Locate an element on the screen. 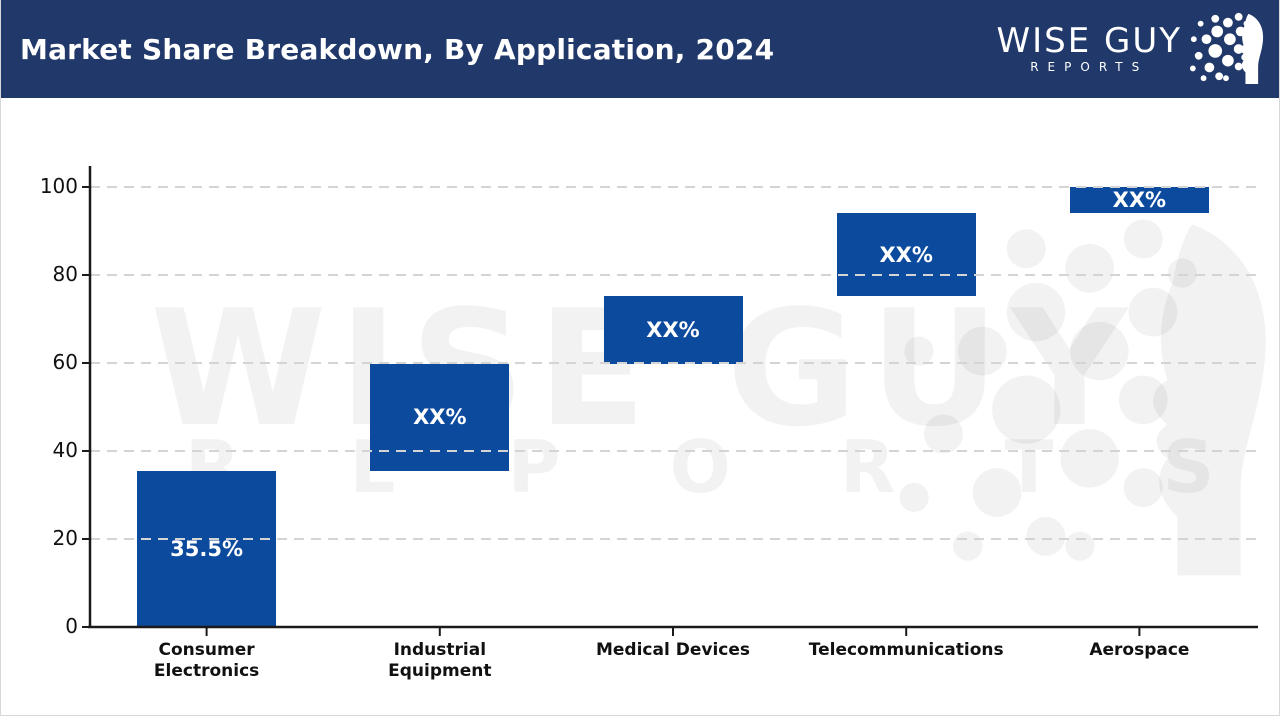  category-label-aerospace: Aerospace is located at coordinates (1139, 650).